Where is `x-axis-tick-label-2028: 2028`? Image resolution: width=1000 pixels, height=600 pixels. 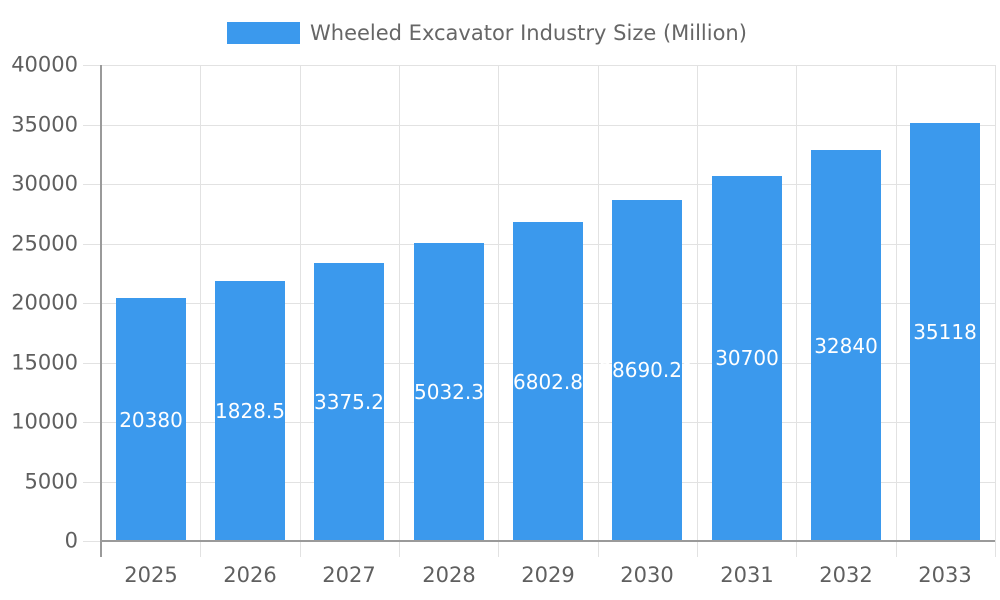 x-axis-tick-label-2028: 2028 is located at coordinates (449, 575).